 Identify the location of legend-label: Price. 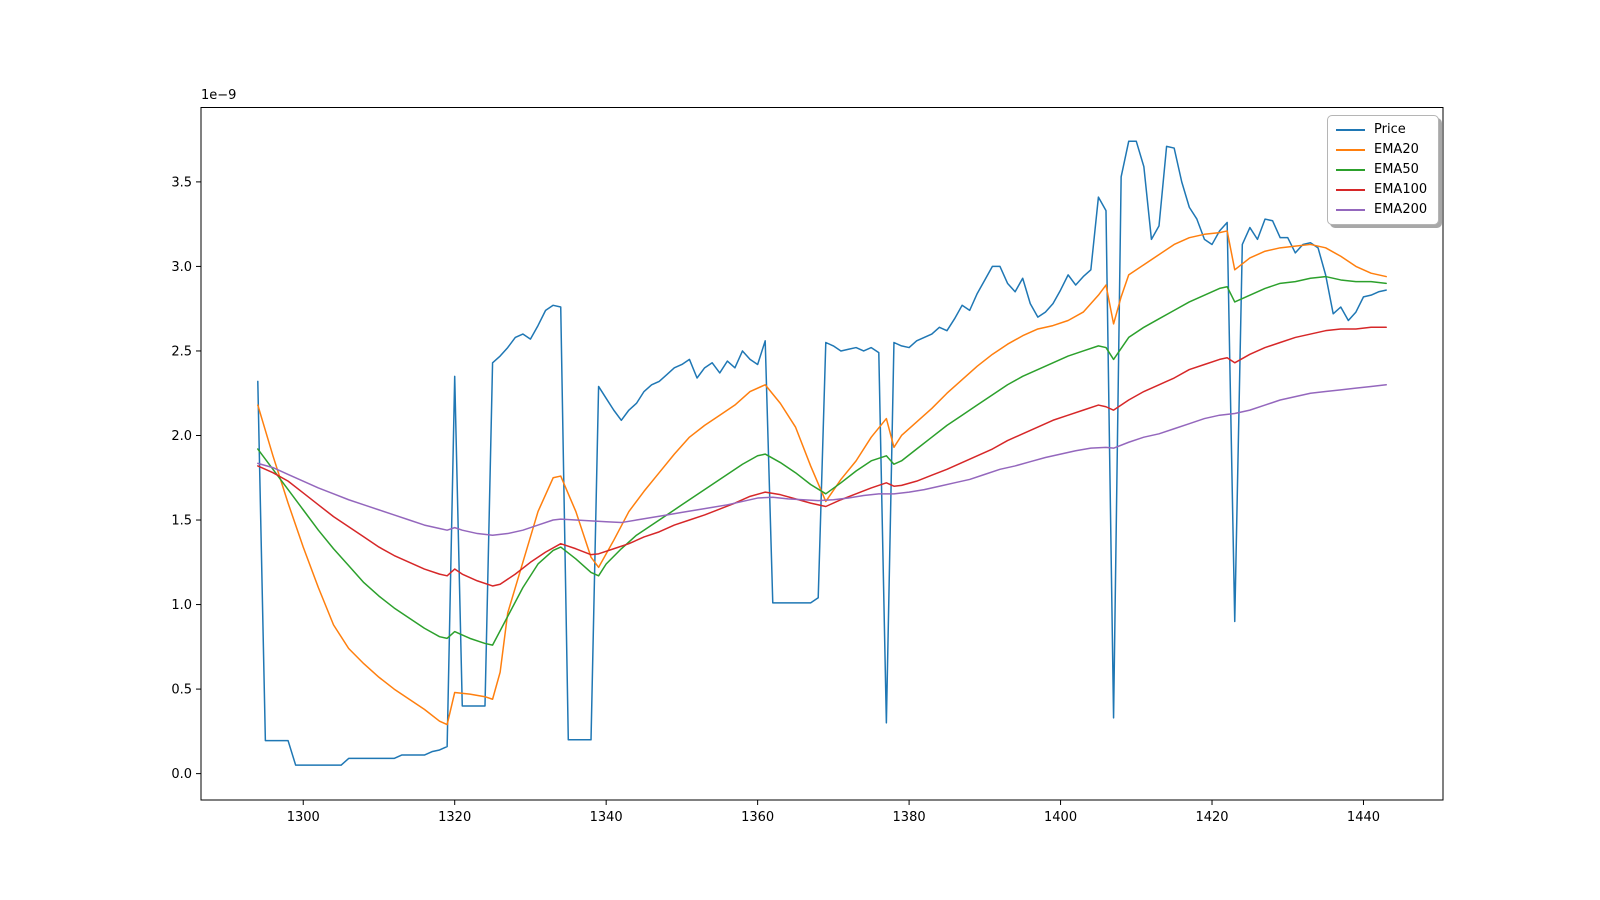
(1390, 129).